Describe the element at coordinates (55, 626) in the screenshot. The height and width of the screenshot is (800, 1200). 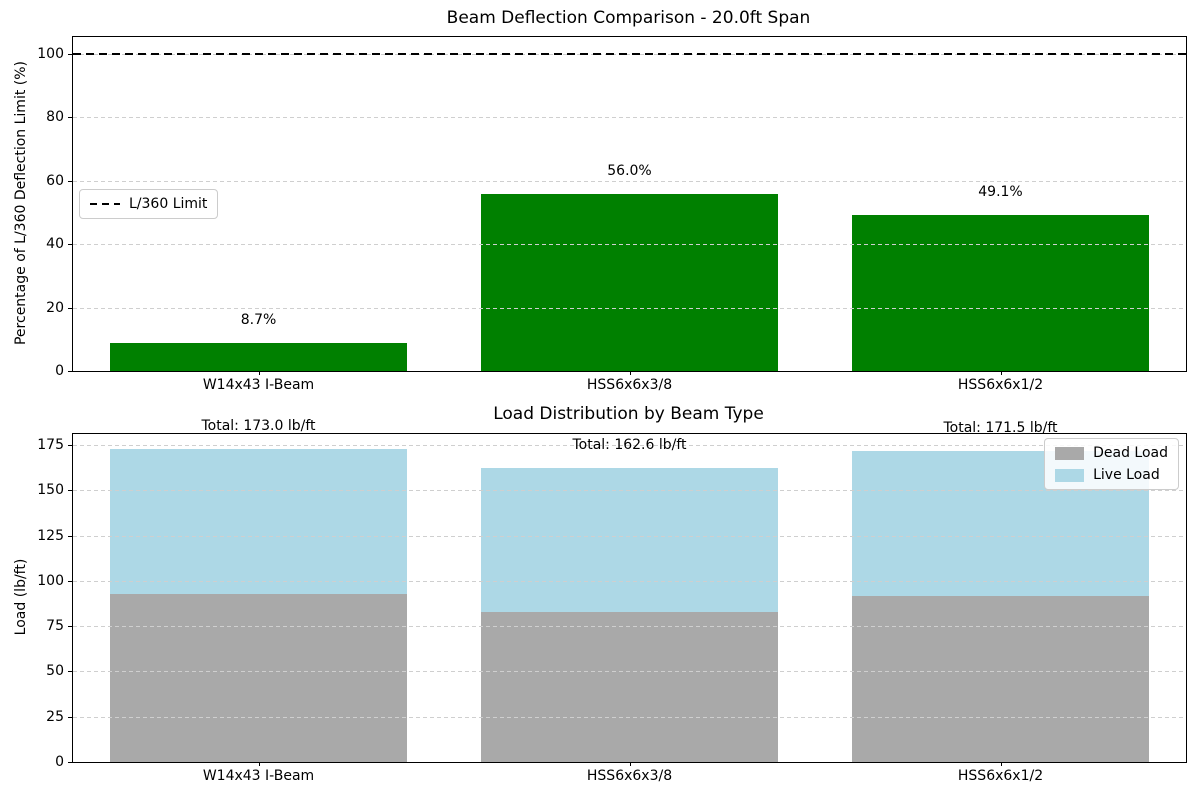
I see `y-tick-label: 75` at that location.